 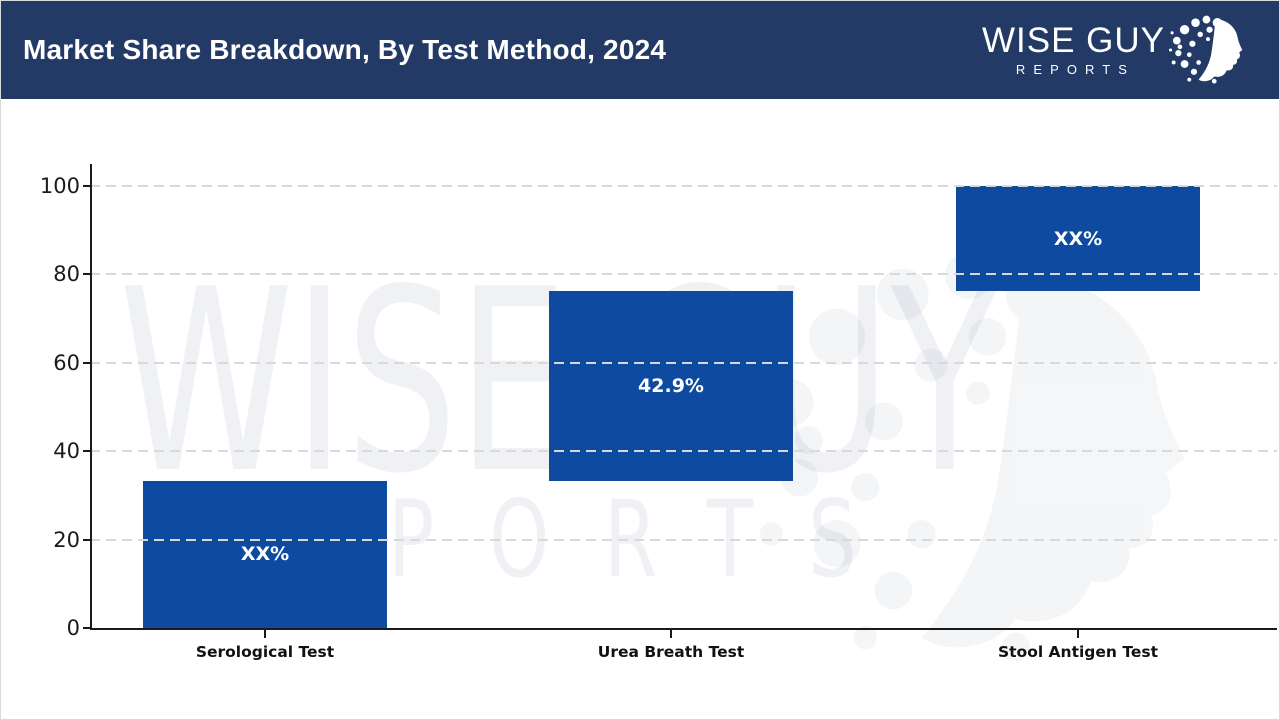 What do you see at coordinates (671, 652) in the screenshot?
I see `x-category-label: Urea Breath Test` at bounding box center [671, 652].